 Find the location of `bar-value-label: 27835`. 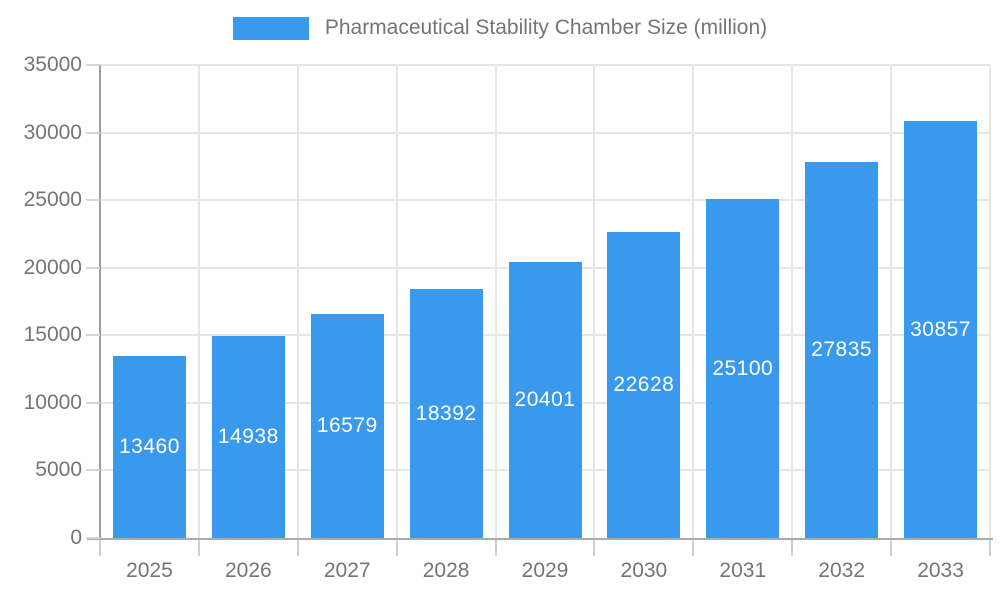

bar-value-label: 27835 is located at coordinates (842, 349).